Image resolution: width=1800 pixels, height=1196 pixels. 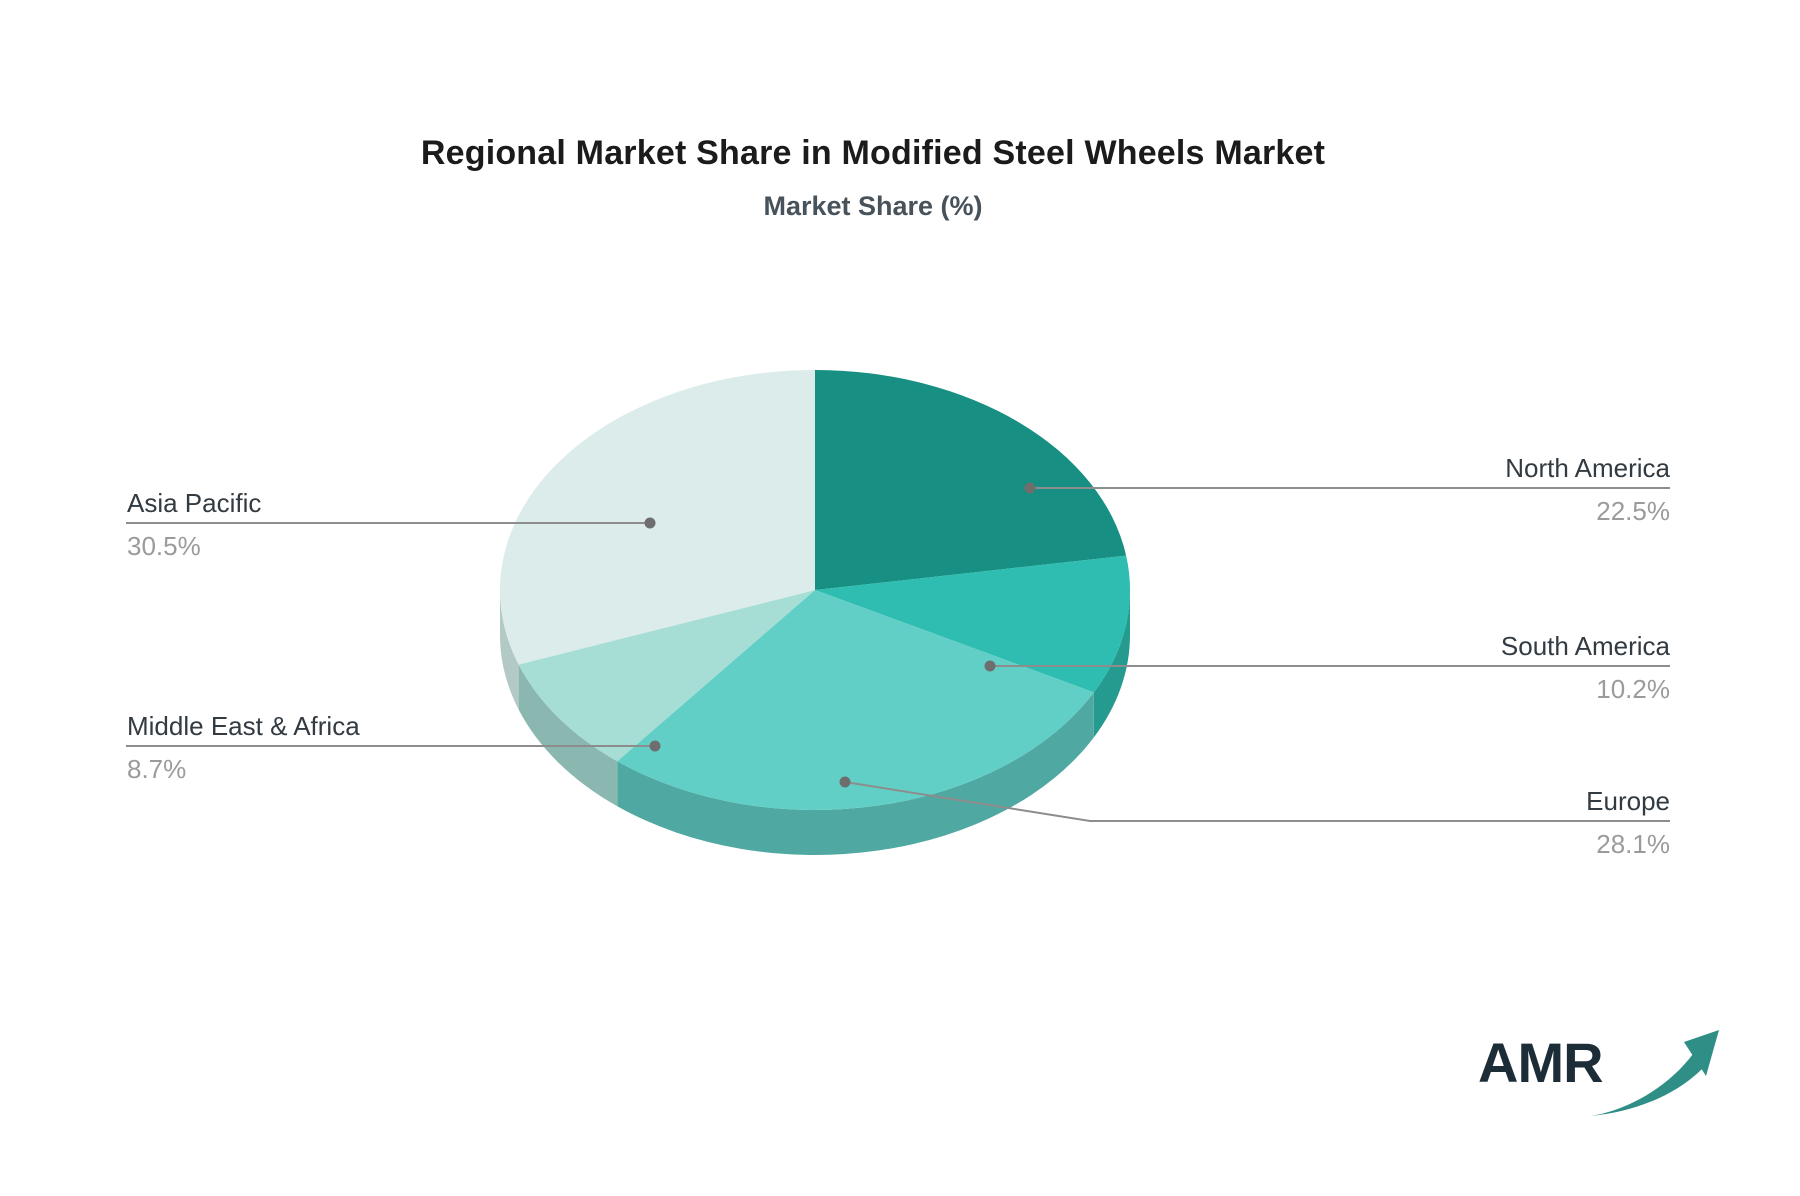 What do you see at coordinates (509, 650) in the screenshot?
I see `pie-slice-side-asia-pacific` at bounding box center [509, 650].